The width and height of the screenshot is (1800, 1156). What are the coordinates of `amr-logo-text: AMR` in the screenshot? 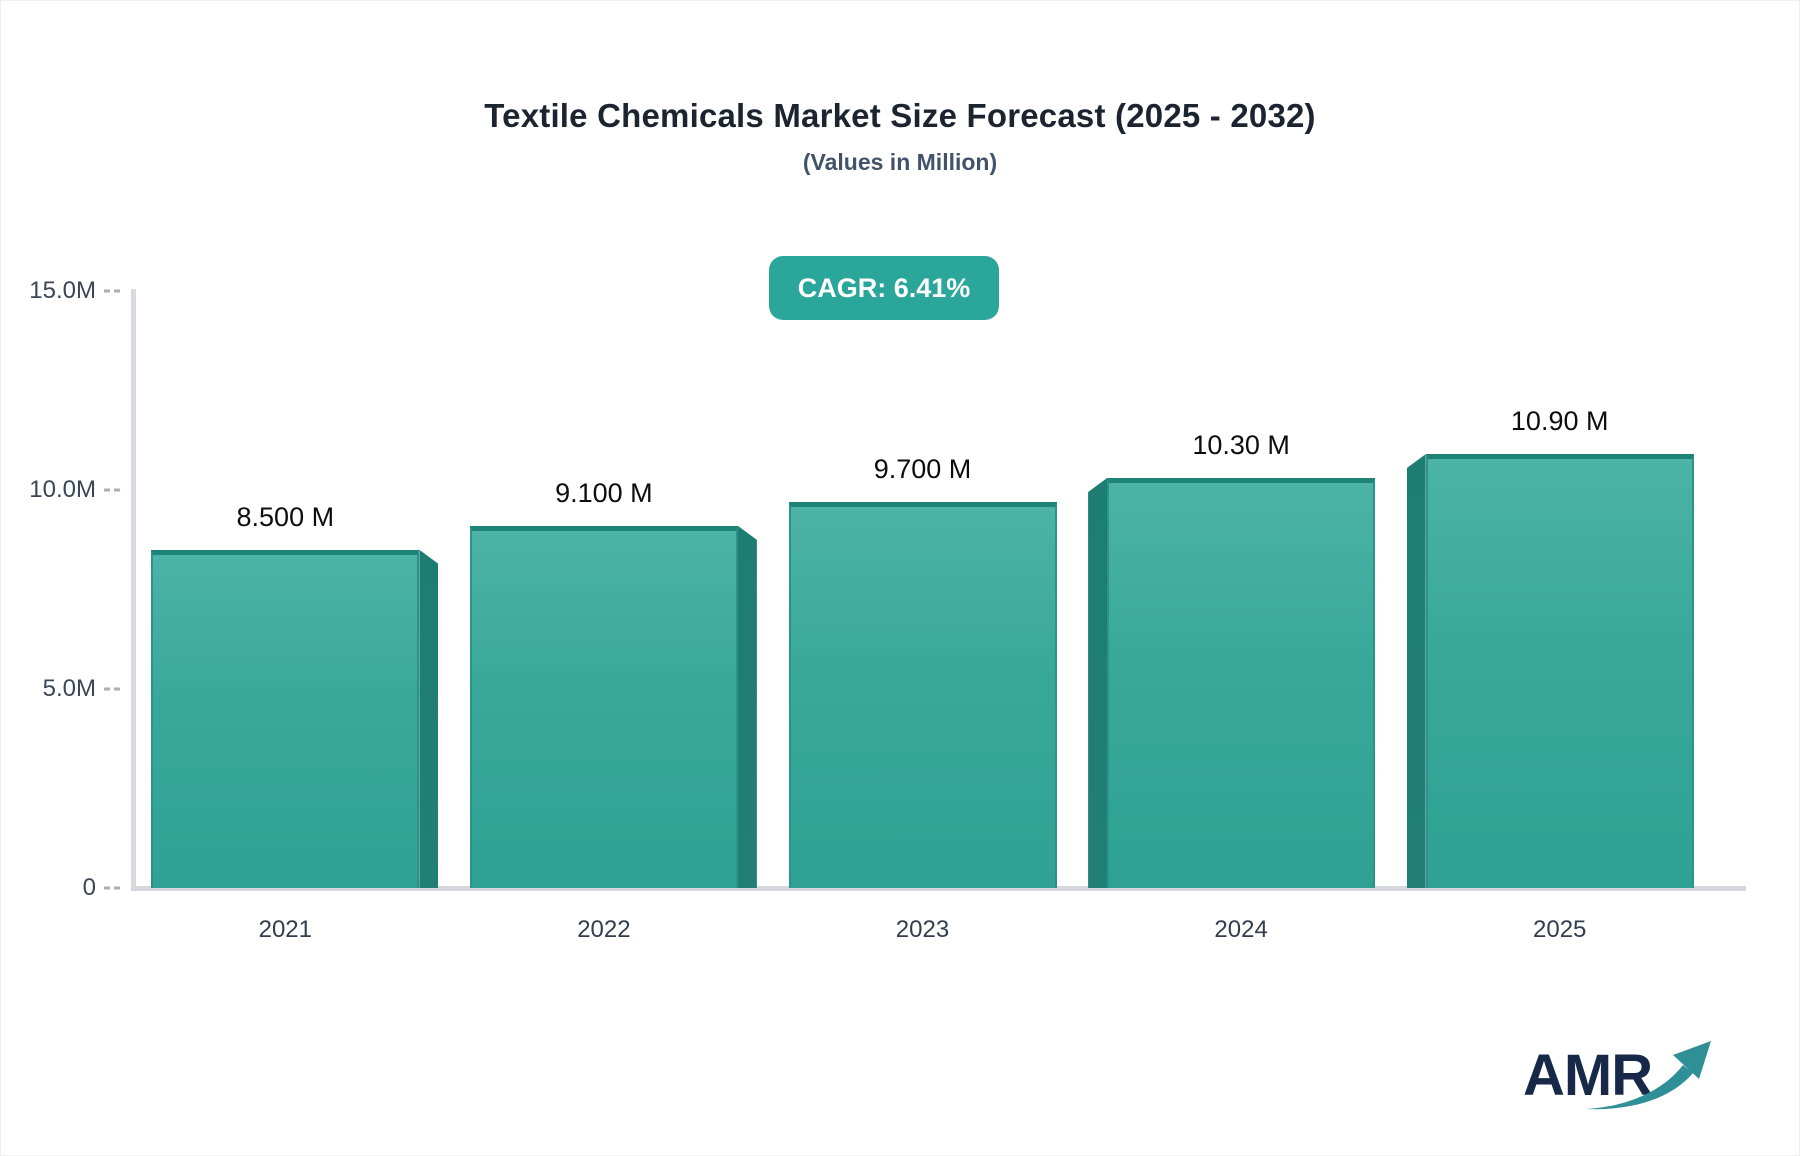 It's located at (1587, 1075).